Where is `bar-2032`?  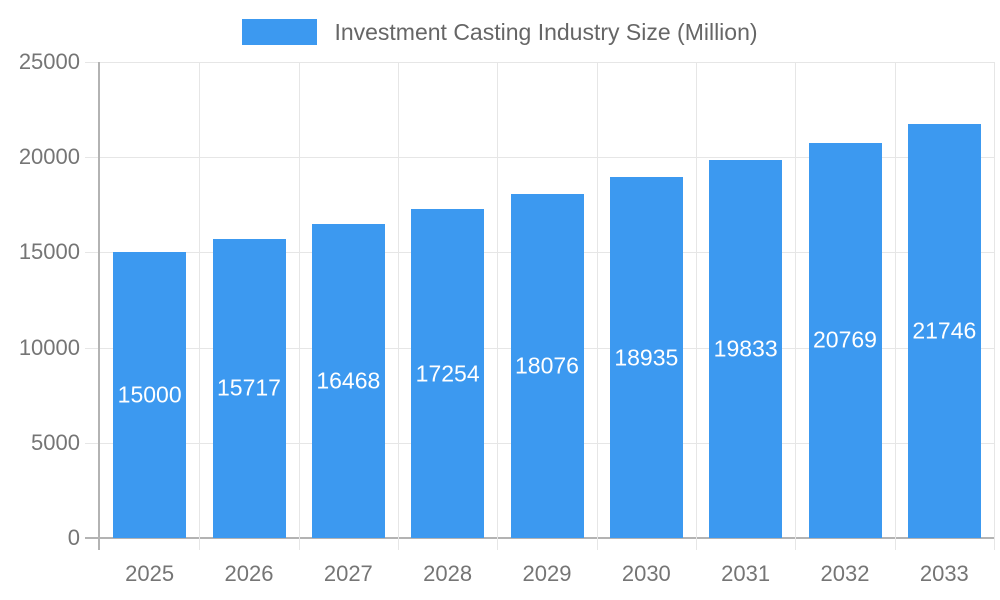
bar-2032 is located at coordinates (845, 340).